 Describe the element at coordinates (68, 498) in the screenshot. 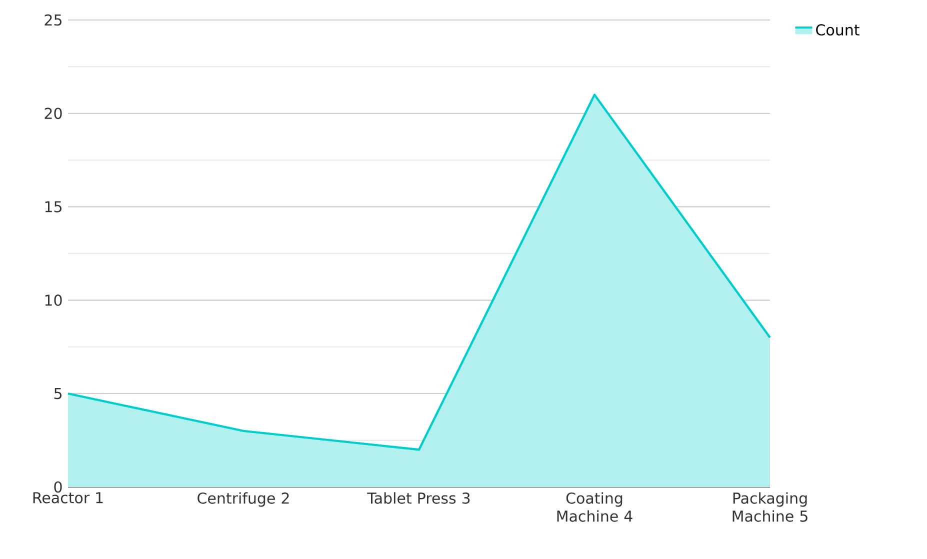

I see `x-tick-label: Reactor 1` at that location.